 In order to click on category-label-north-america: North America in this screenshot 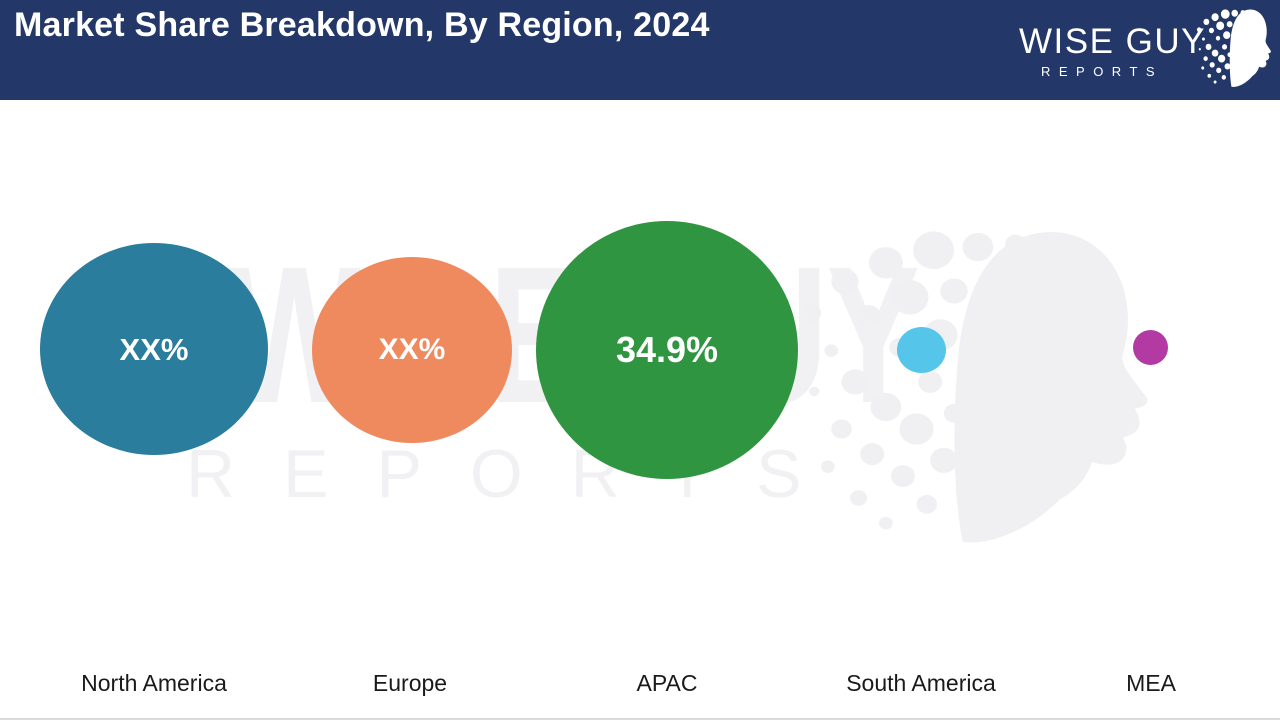, I will do `click(154, 683)`.